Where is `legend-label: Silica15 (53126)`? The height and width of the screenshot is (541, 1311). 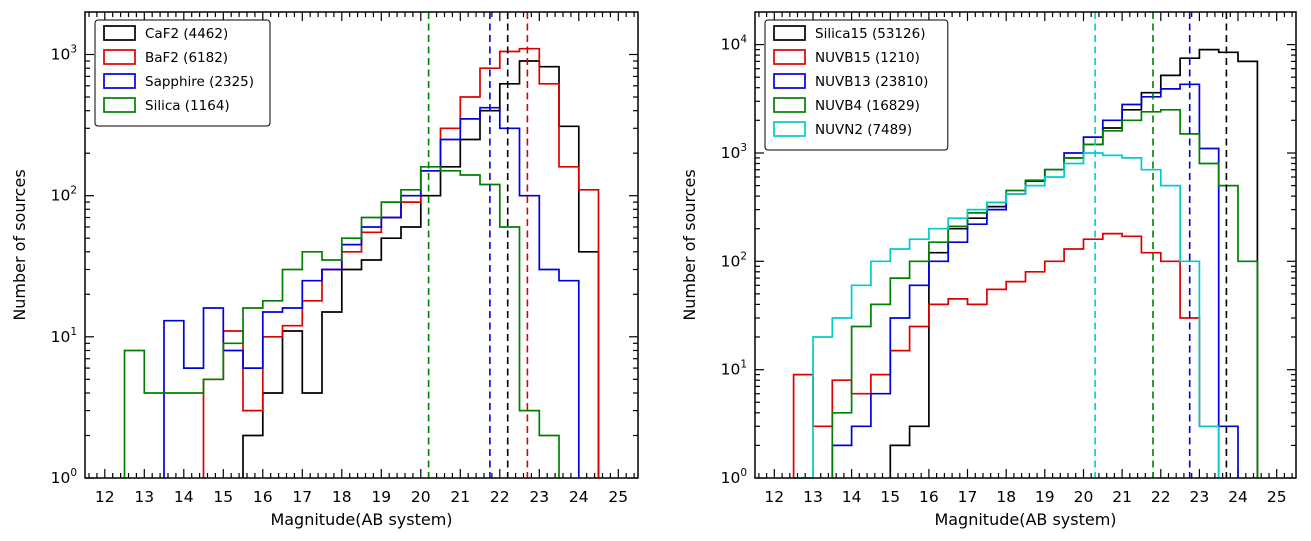
legend-label: Silica15 (53126) is located at coordinates (870, 34).